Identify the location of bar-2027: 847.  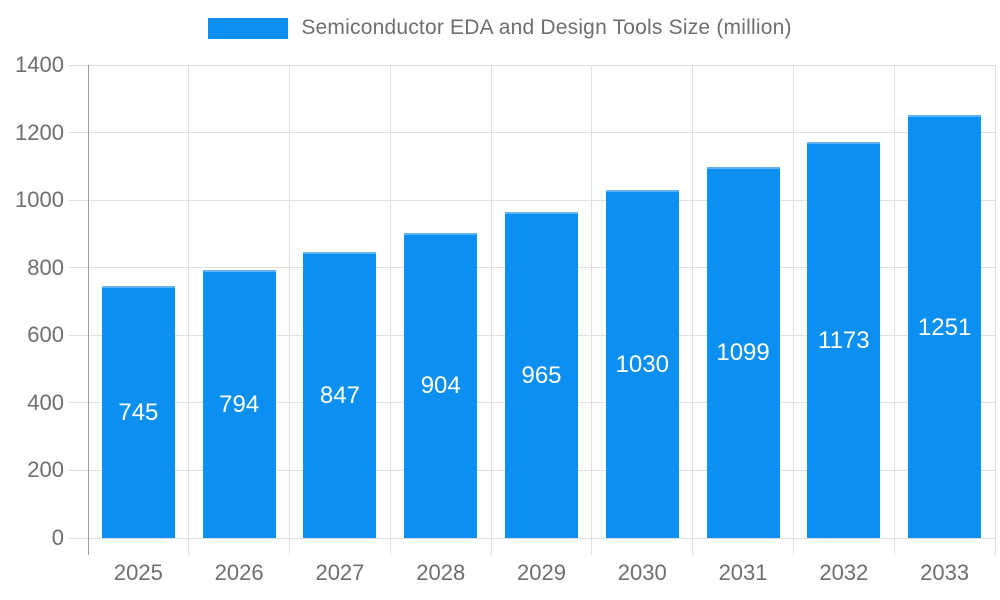
(340, 394).